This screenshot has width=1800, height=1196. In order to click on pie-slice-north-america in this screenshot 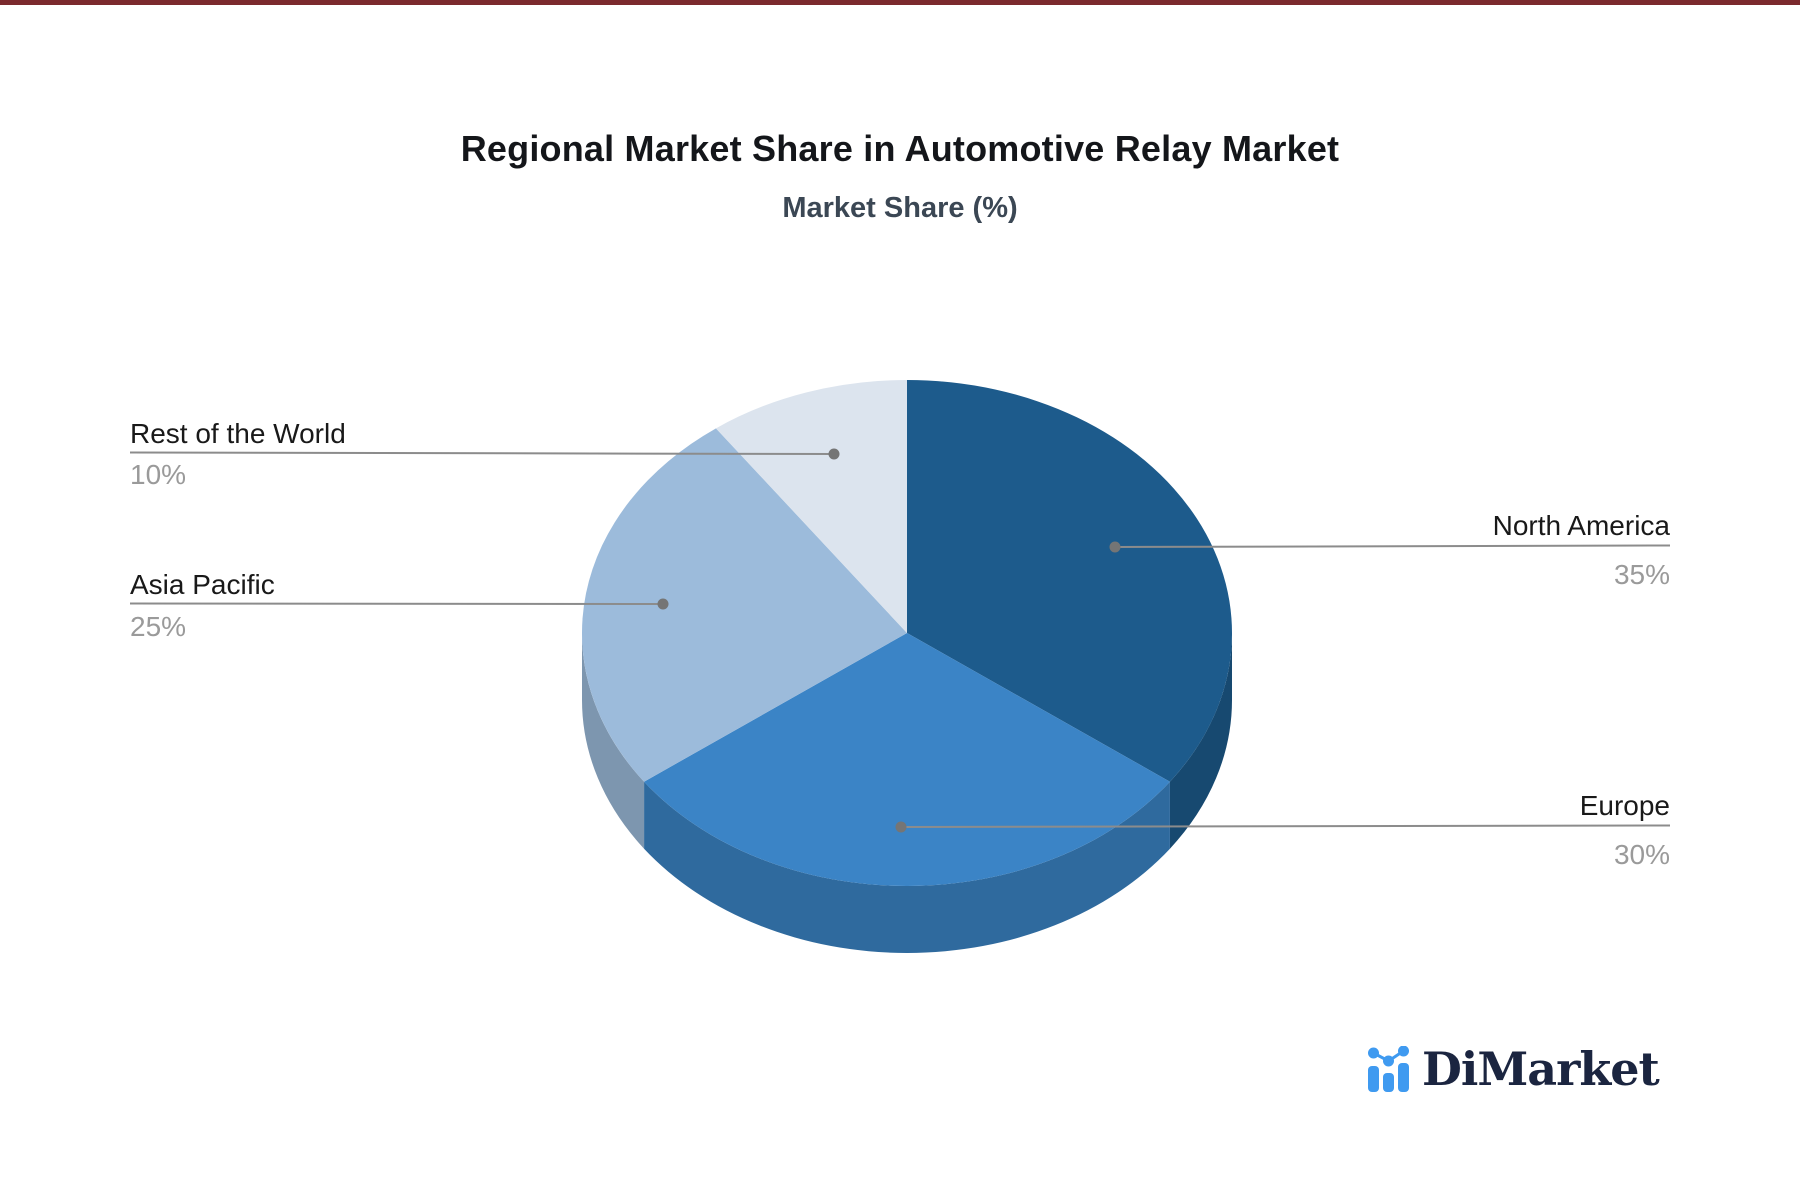, I will do `click(1069, 581)`.